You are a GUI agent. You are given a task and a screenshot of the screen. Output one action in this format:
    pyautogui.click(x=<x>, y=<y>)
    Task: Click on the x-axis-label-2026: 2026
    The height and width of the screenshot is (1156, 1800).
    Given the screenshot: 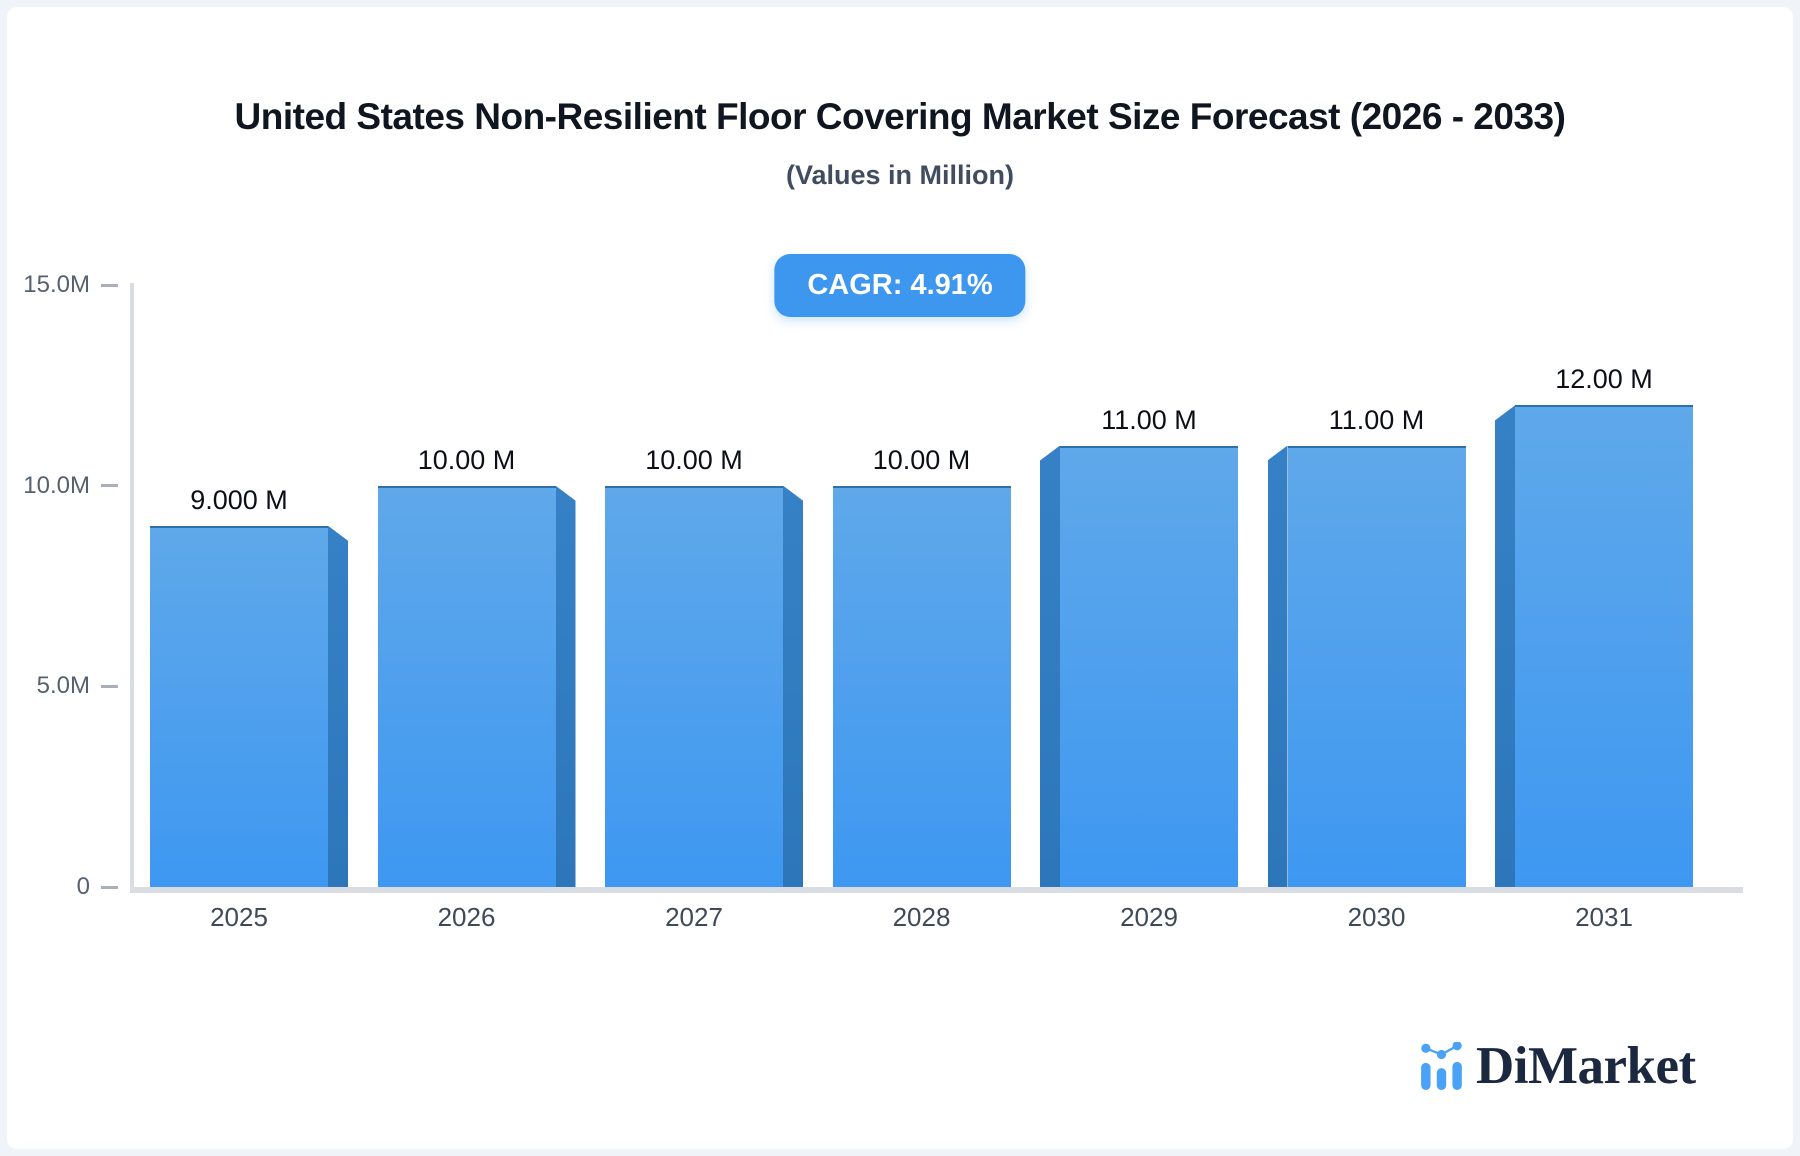 What is the action you would take?
    pyautogui.click(x=466, y=917)
    